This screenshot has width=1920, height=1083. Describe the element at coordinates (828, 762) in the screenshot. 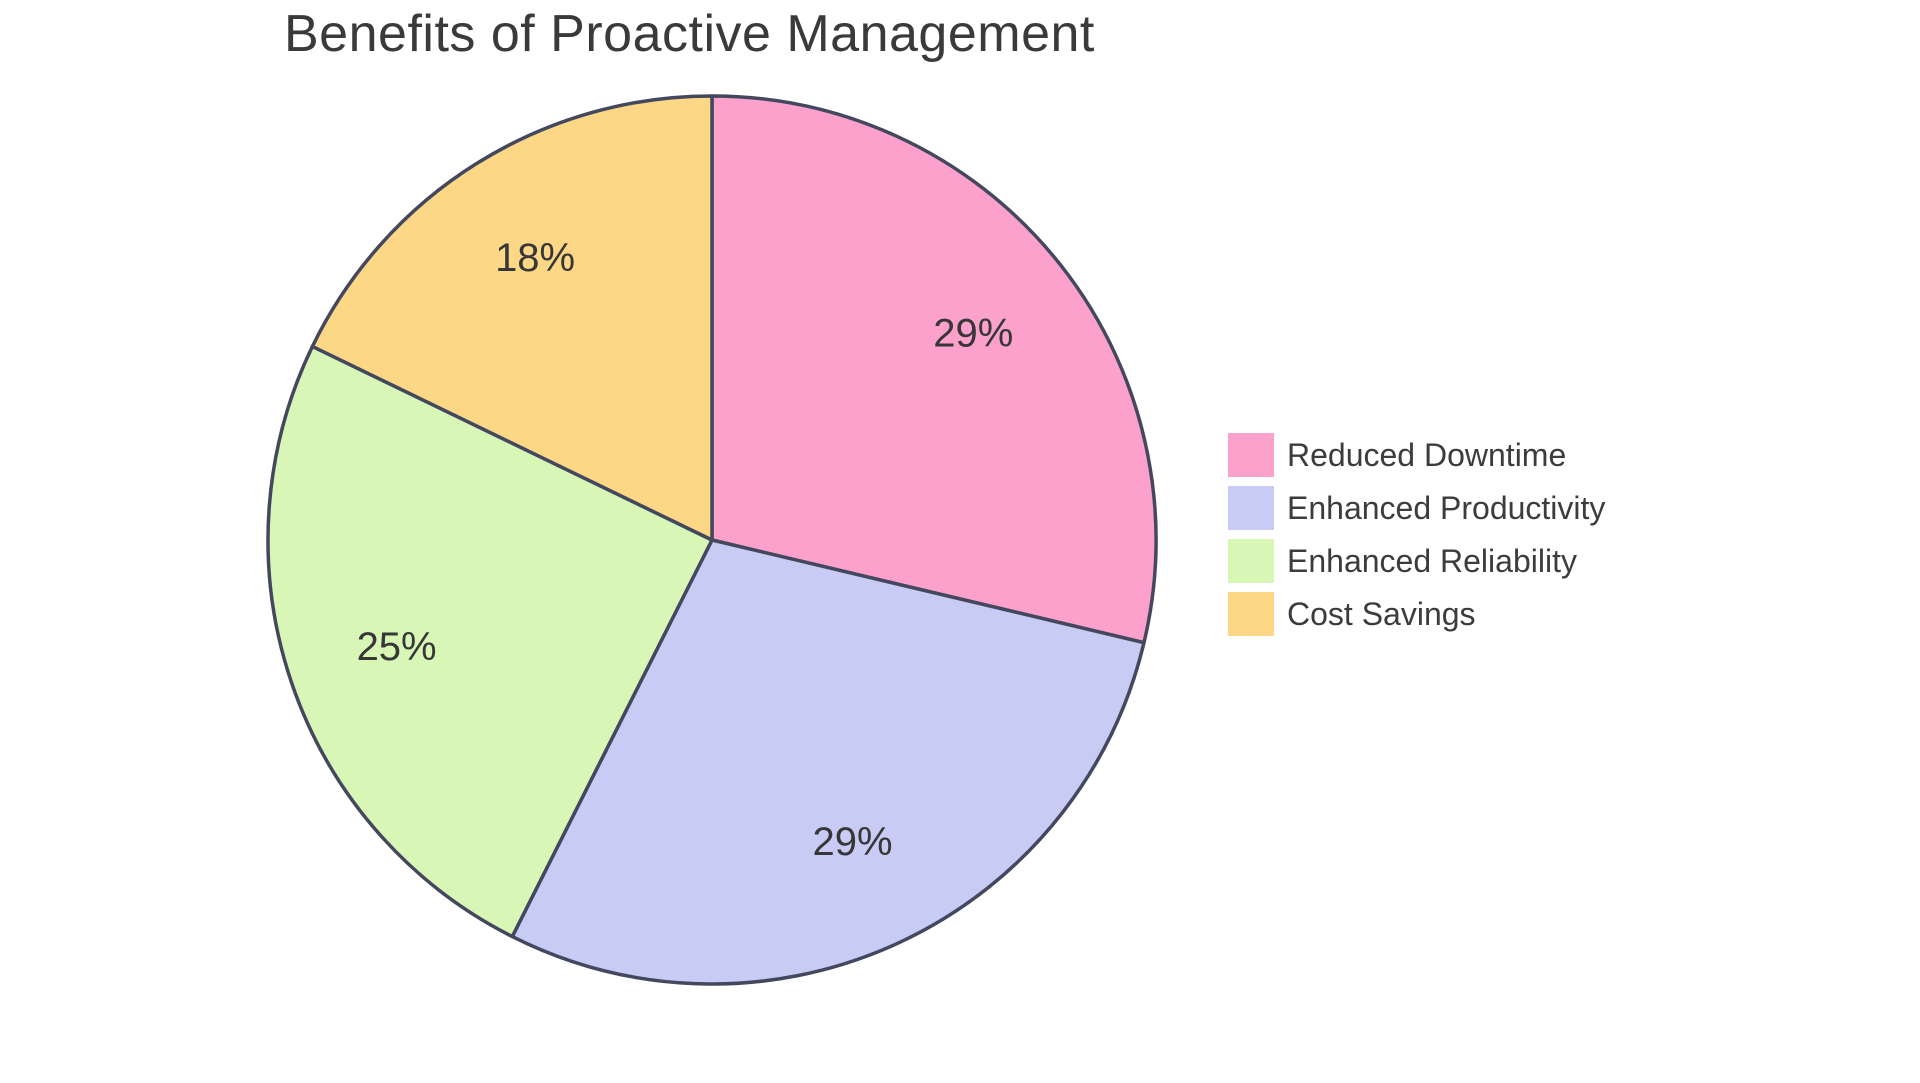

I see `pie-slice-enhanced-productivity` at that location.